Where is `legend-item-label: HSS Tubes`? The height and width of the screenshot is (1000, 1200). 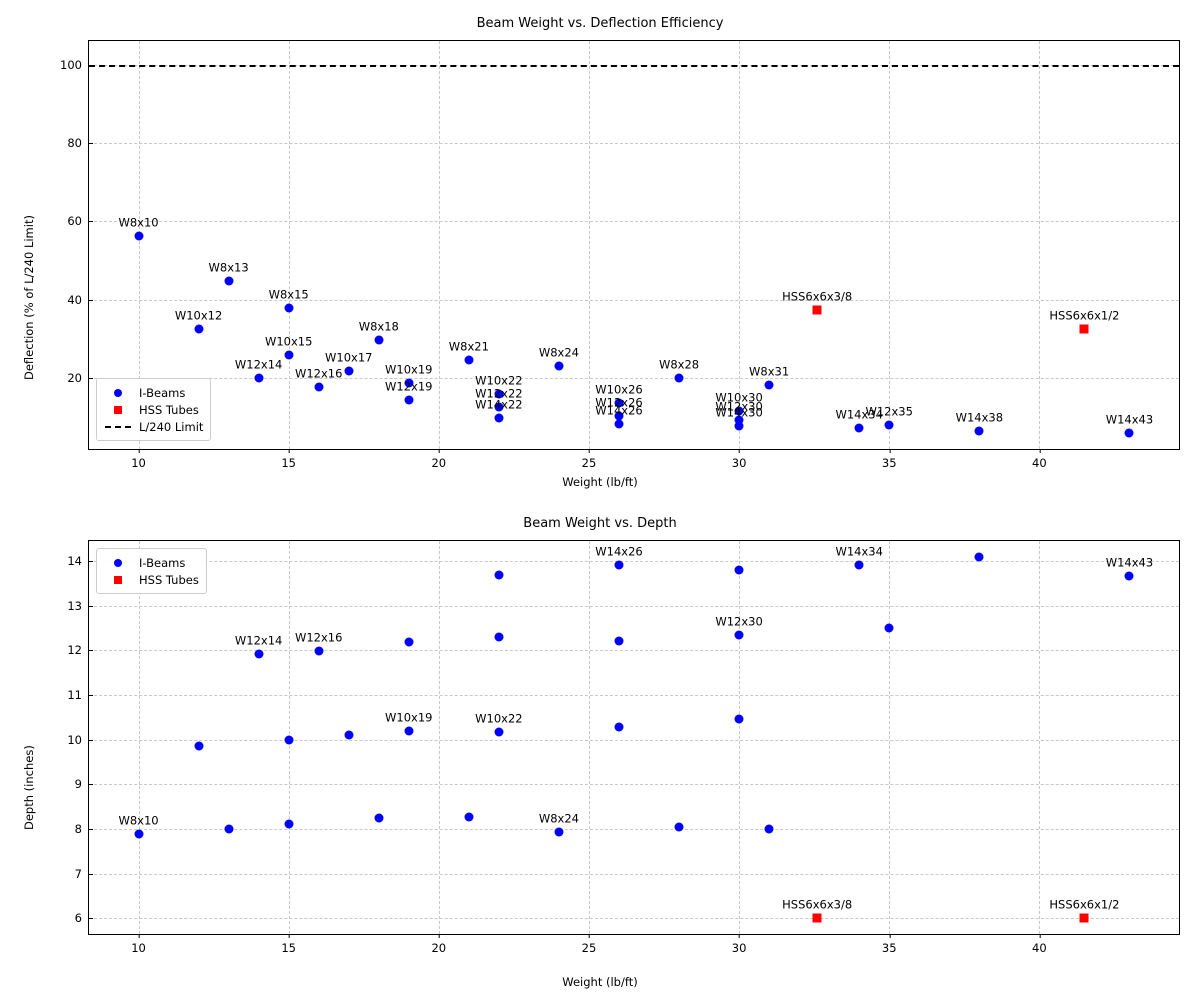 legend-item-label: HSS Tubes is located at coordinates (169, 409).